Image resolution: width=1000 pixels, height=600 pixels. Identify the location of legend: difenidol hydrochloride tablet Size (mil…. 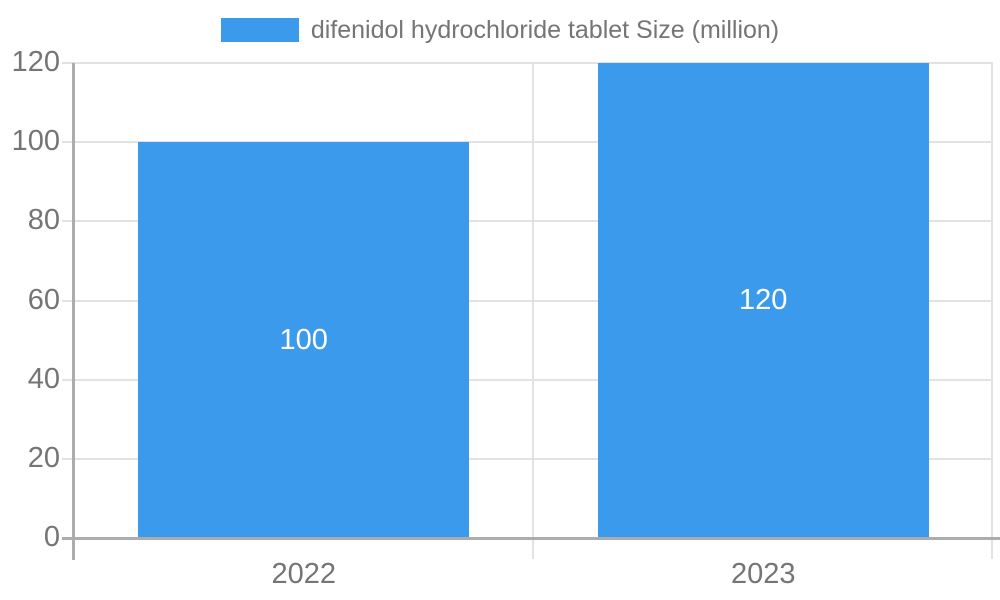
(500, 30).